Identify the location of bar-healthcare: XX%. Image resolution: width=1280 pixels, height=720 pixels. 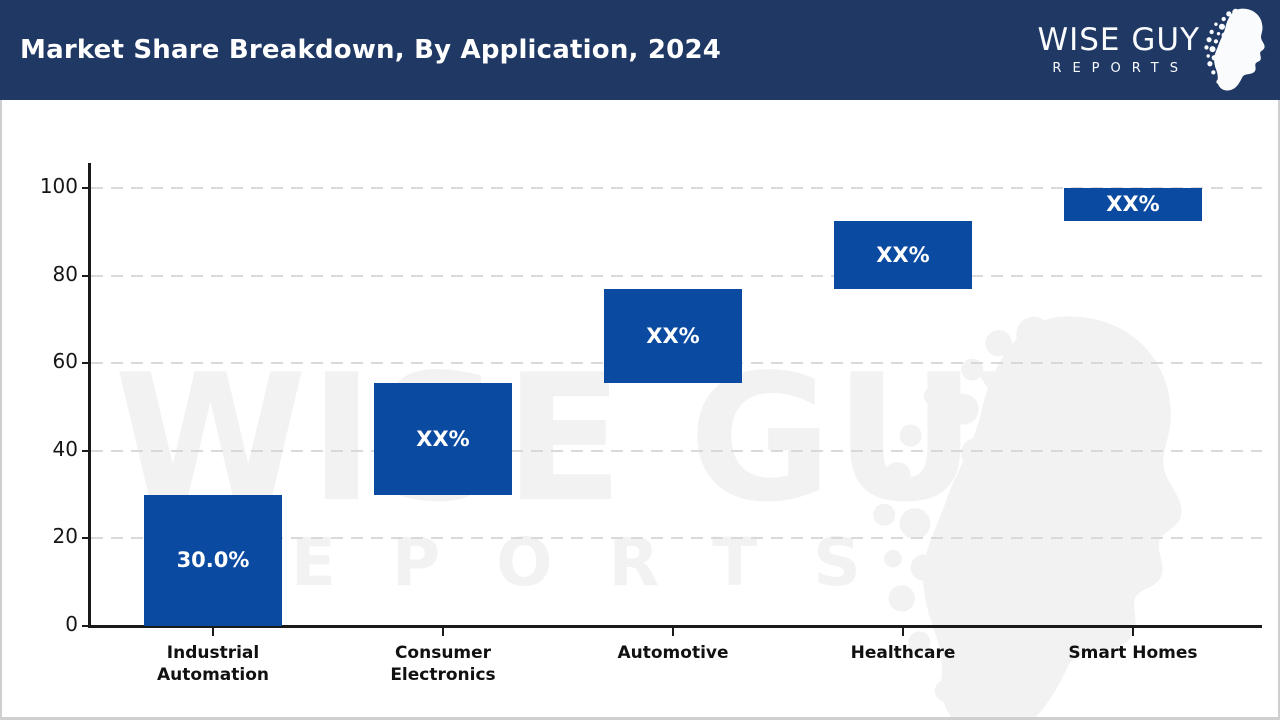
(903, 254).